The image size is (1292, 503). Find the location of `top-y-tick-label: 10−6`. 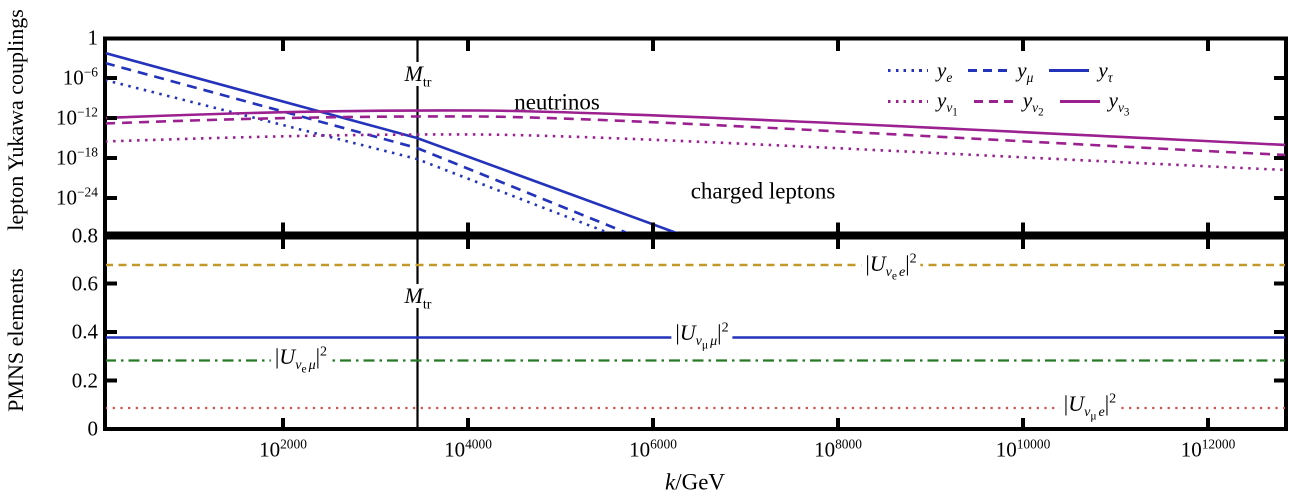

top-y-tick-label: 10−6 is located at coordinates (80, 77).